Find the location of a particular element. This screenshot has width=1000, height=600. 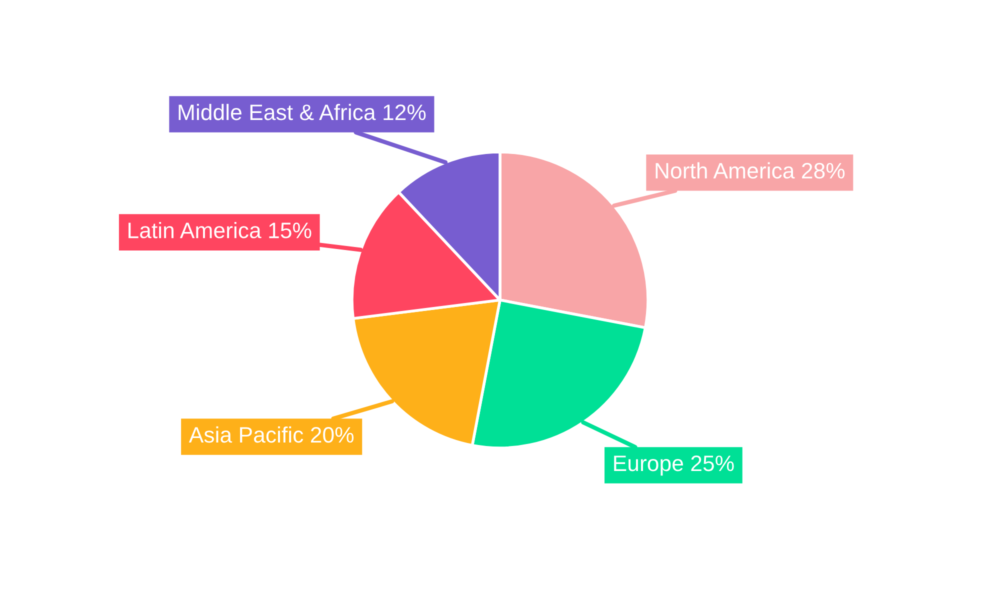

slice-label: Asia Pacific 20% is located at coordinates (271, 434).